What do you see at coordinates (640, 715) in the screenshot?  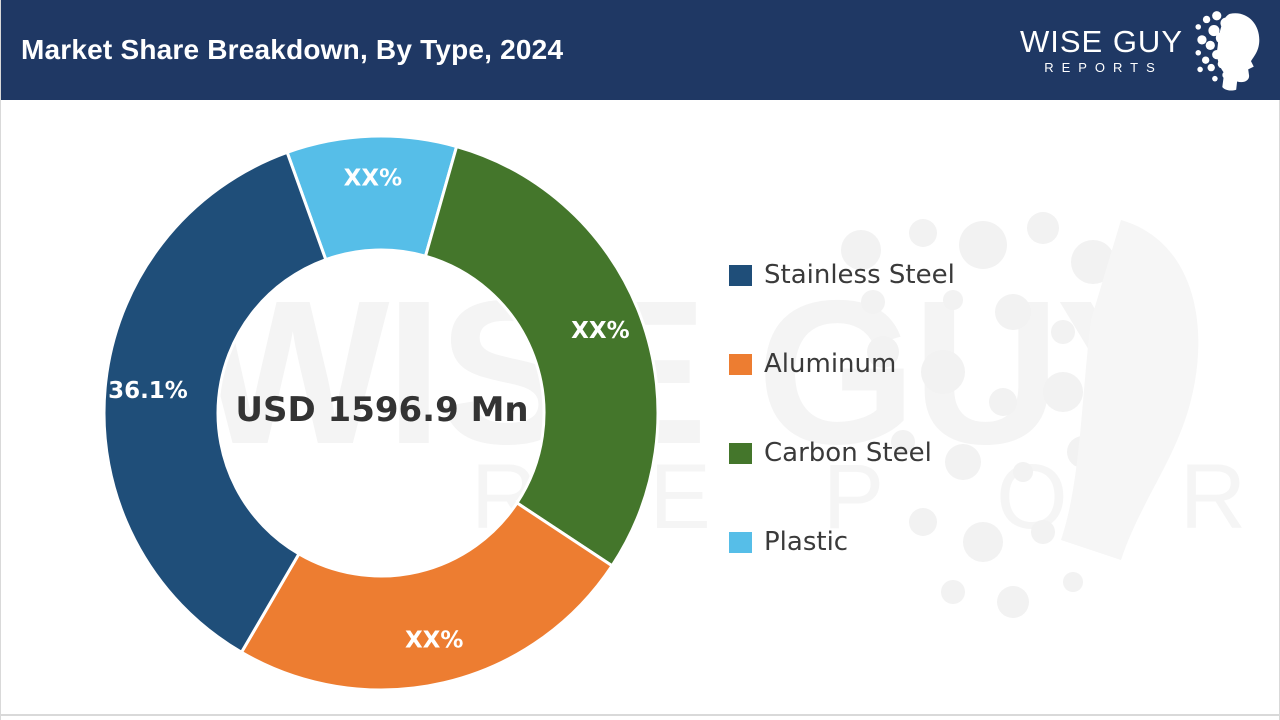 I see `bottom-divider` at bounding box center [640, 715].